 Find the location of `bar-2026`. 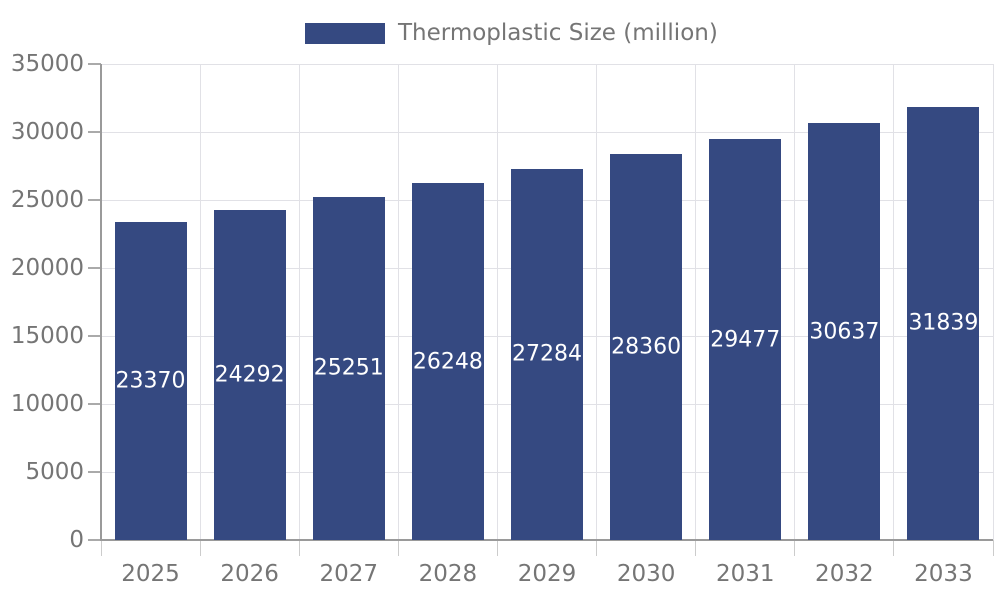

bar-2026 is located at coordinates (249, 374).